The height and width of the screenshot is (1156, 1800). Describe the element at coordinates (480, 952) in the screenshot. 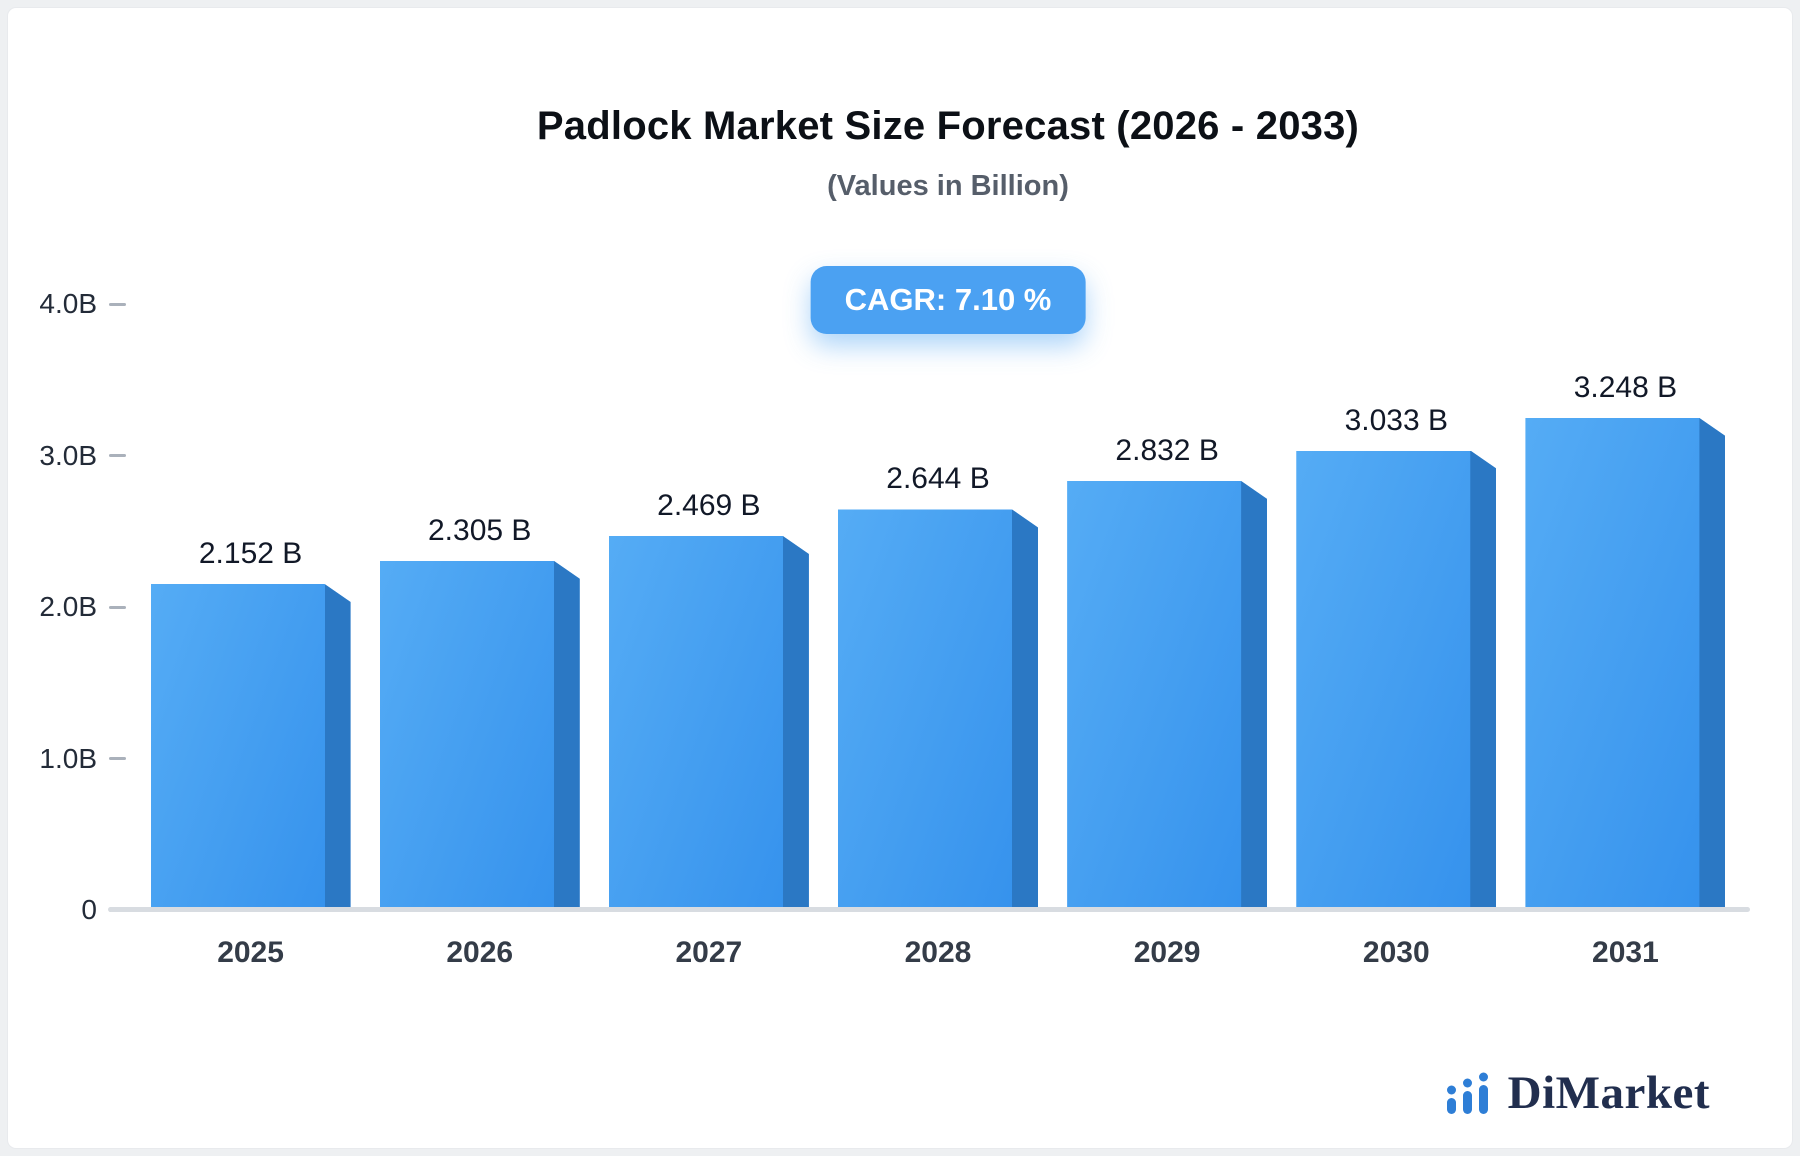

I see `x-axis-label: 2026` at that location.